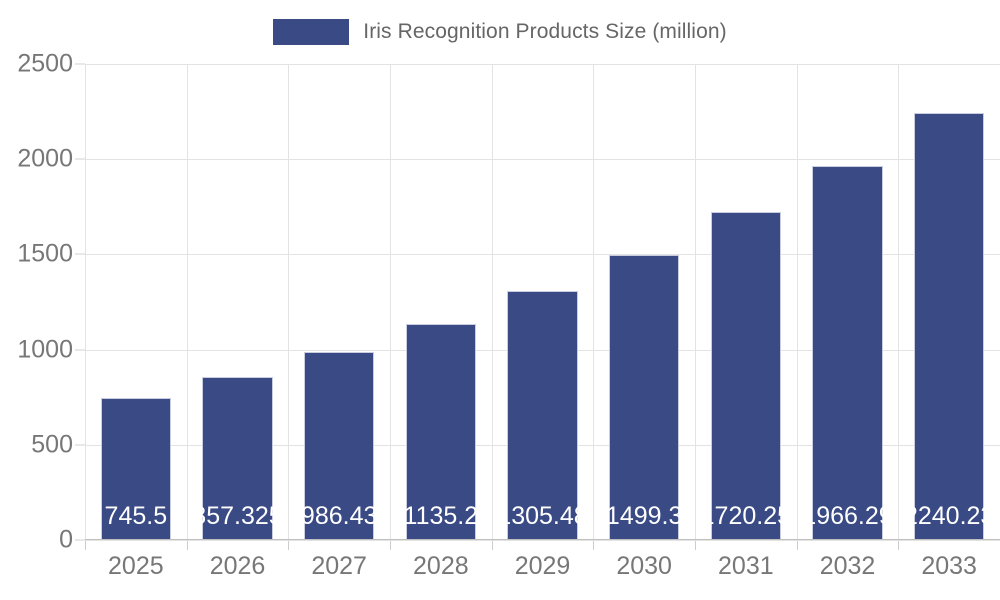 The width and height of the screenshot is (1000, 600). Describe the element at coordinates (237, 566) in the screenshot. I see `x-tick-label-2026: 2026` at that location.